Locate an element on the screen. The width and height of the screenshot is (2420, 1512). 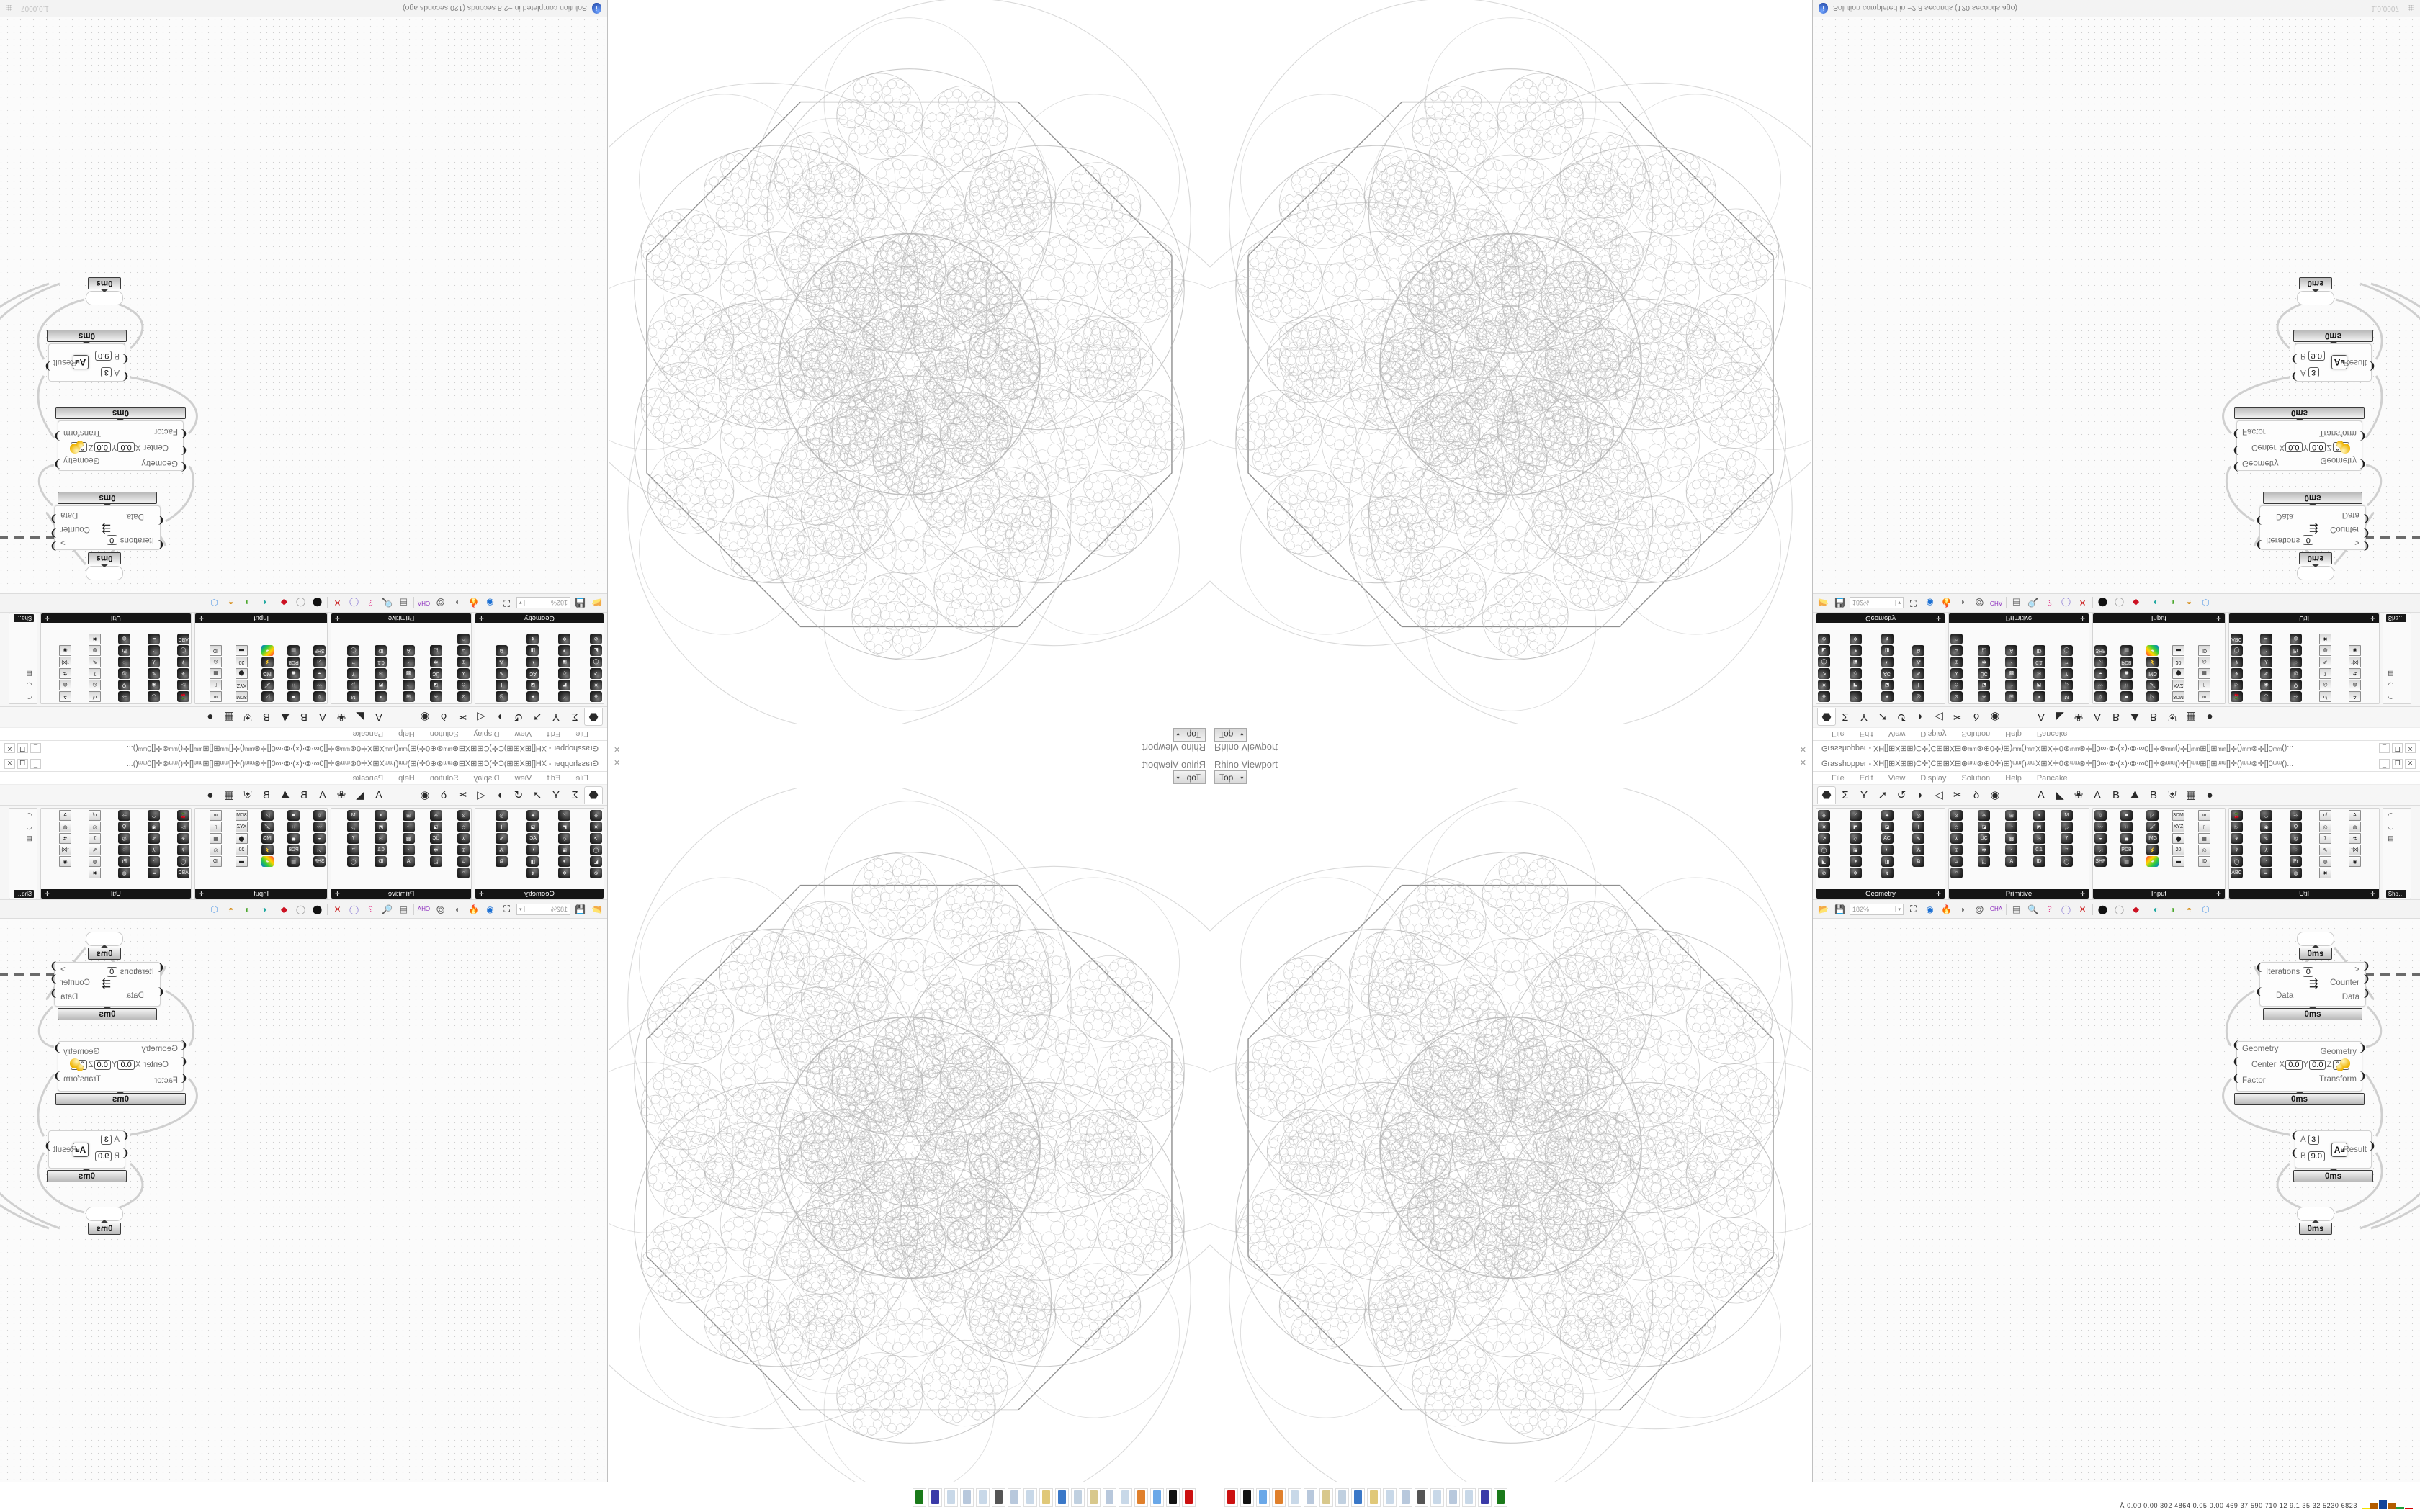
component-icon: ◕ is located at coordinates (2152, 861).